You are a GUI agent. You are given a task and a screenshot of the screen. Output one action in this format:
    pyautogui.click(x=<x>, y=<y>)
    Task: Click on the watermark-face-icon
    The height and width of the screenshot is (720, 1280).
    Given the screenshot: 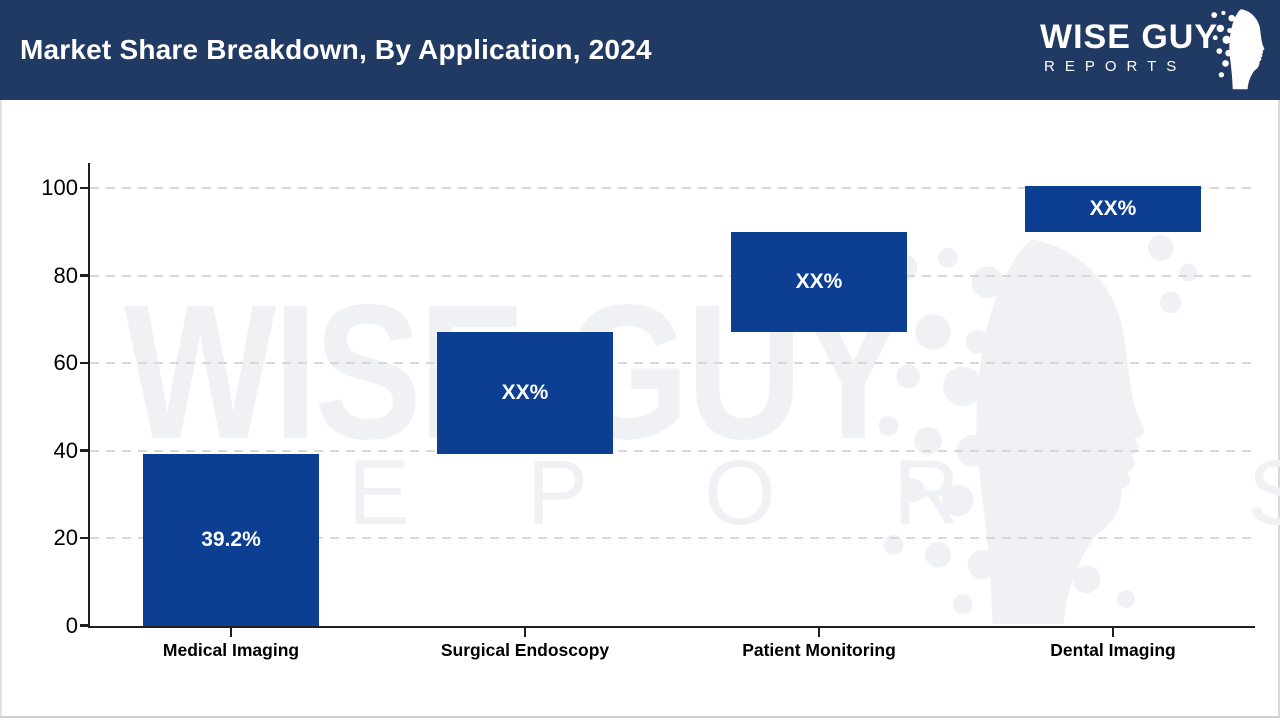 What is the action you would take?
    pyautogui.click(x=1038, y=429)
    